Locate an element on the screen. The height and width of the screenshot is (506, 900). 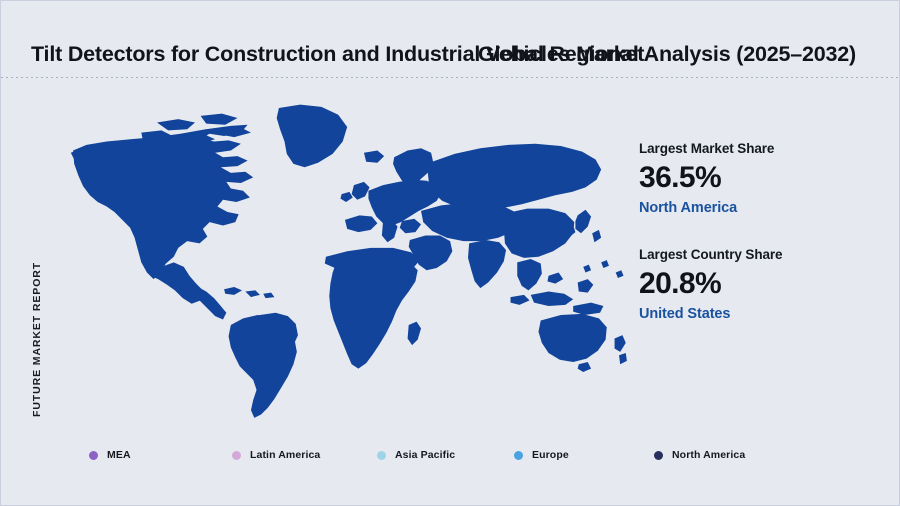
stat-region: United States is located at coordinates (685, 314).